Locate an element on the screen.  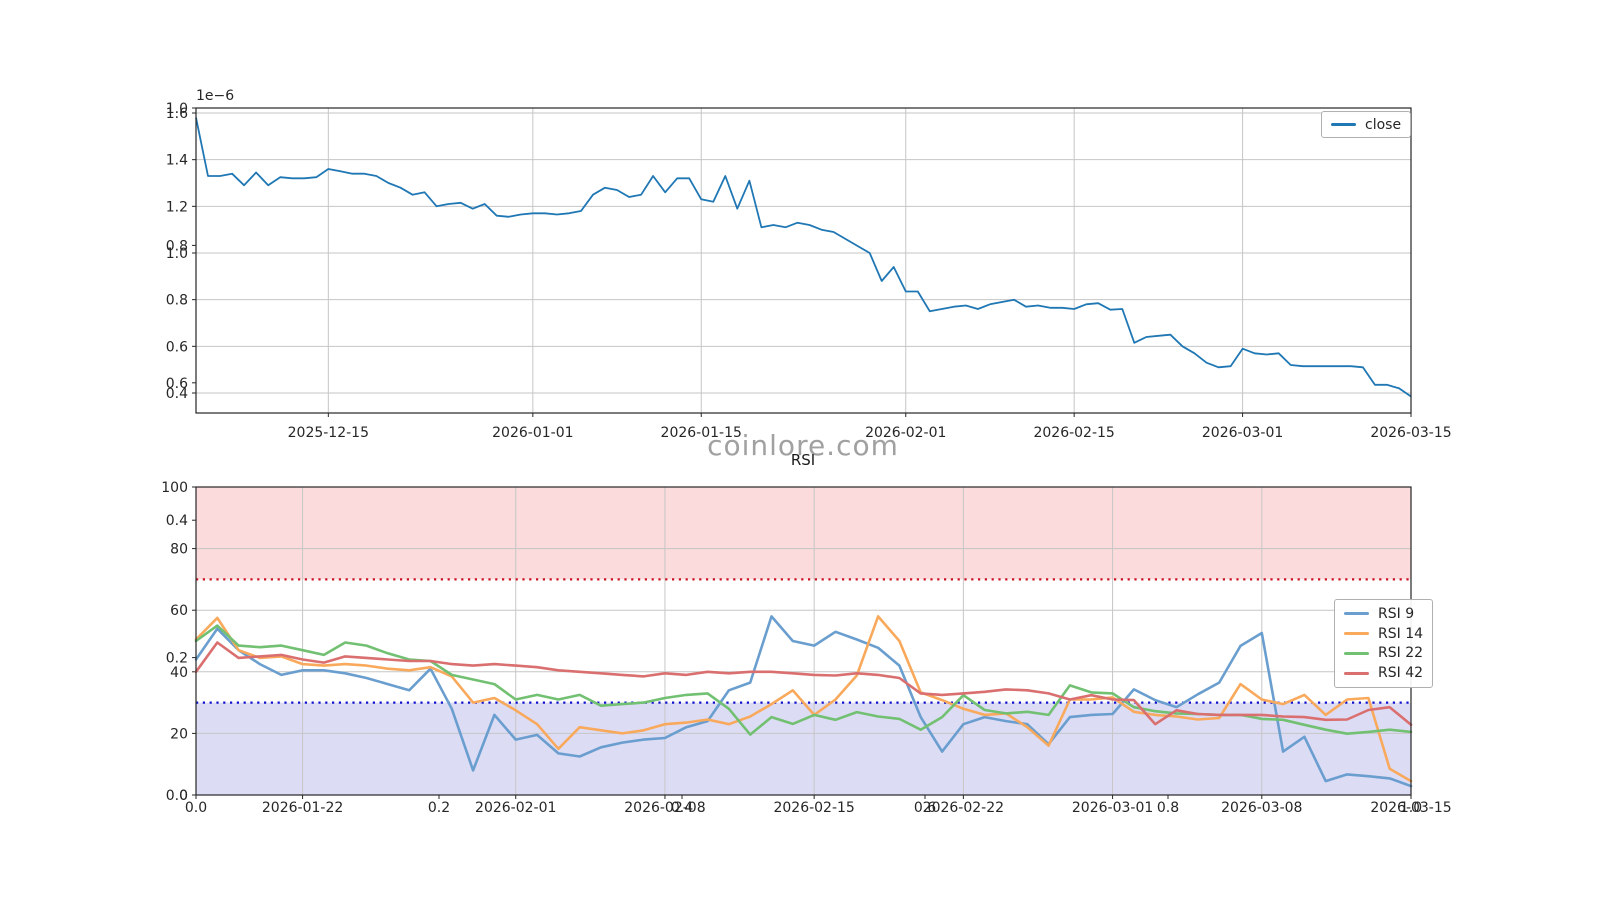
legend-item-rsi42: RSI 42 is located at coordinates (1383, 673).